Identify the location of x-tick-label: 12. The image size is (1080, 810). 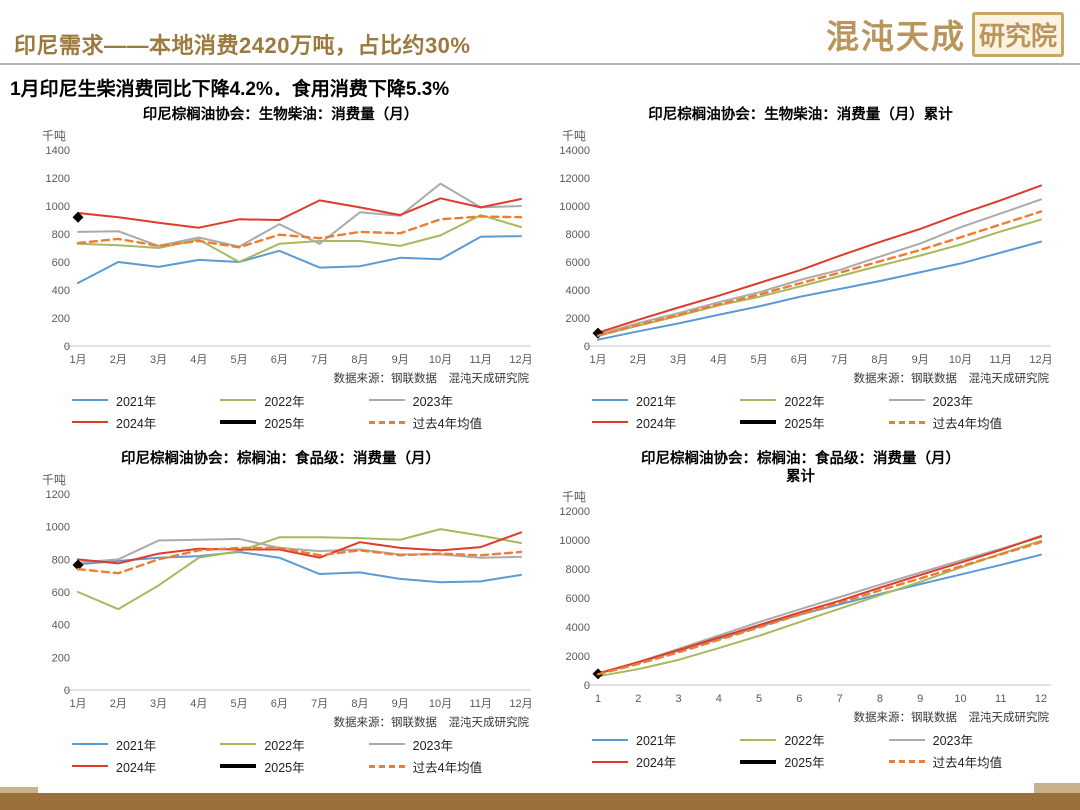
(1041, 699).